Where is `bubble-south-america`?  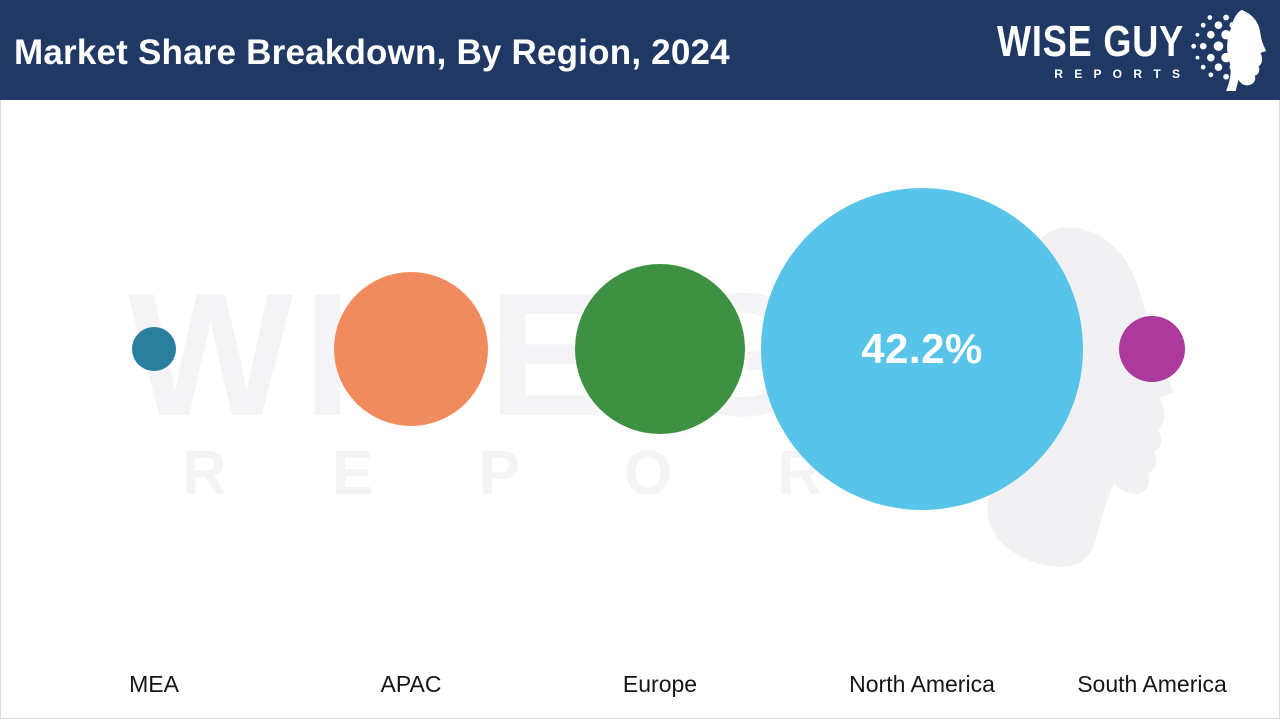
bubble-south-america is located at coordinates (1152, 349).